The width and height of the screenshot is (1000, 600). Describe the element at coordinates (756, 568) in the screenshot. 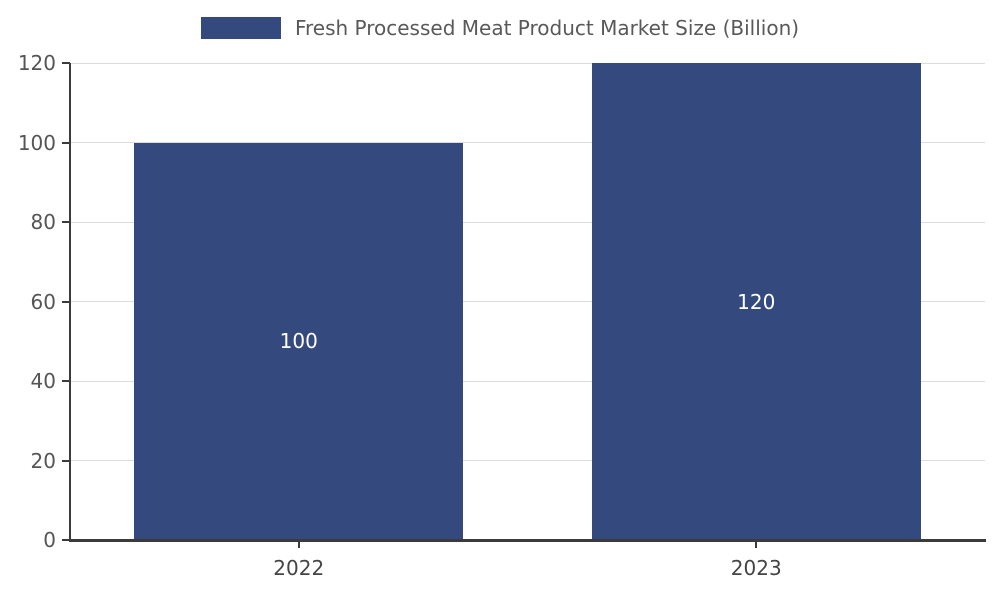

I see `x-tick-label: 2023` at that location.